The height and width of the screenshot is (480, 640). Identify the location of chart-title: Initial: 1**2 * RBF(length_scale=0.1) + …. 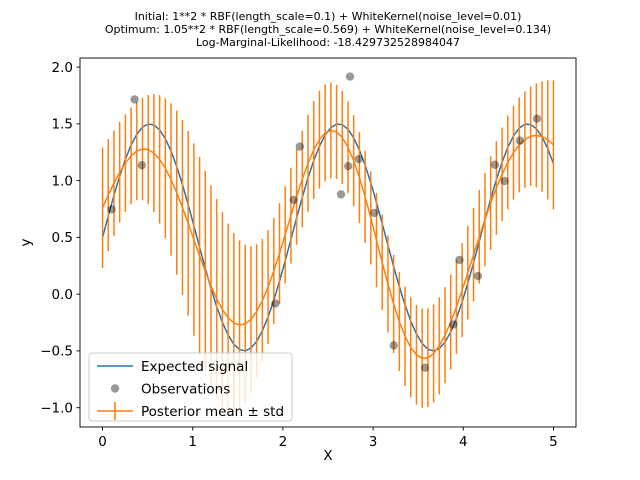
(328, 30).